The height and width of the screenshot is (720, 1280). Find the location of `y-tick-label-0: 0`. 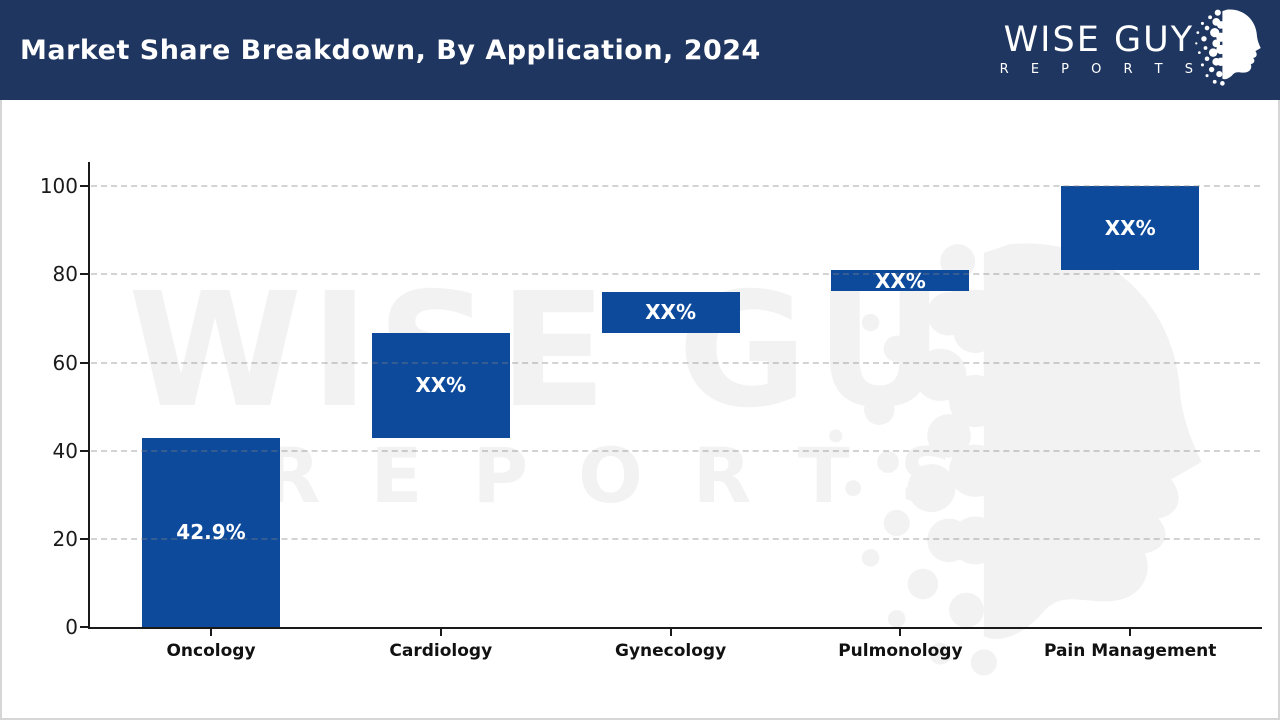

y-tick-label-0: 0 is located at coordinates (71, 627).